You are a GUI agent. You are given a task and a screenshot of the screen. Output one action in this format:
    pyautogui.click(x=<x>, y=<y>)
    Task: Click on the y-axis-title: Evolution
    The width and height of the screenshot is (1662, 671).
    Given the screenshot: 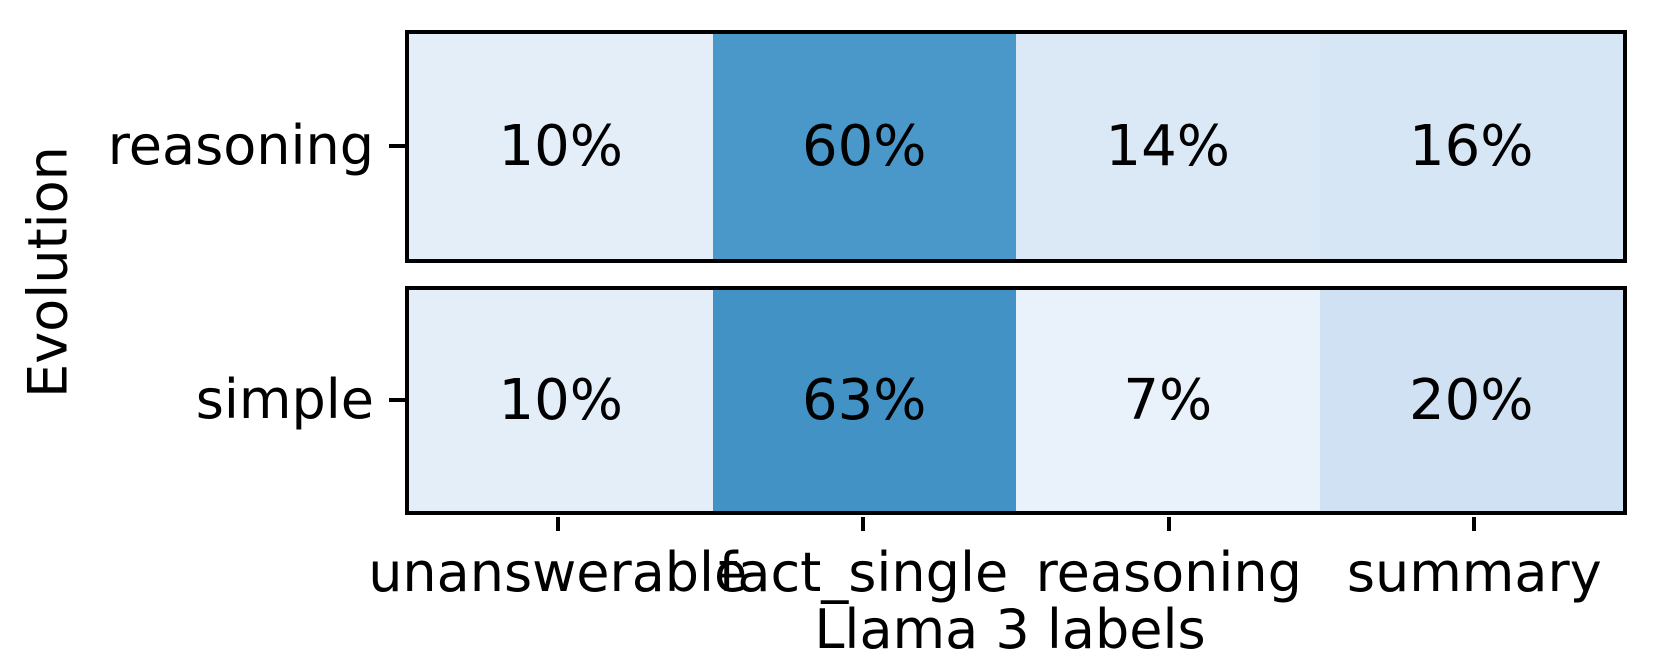 What is the action you would take?
    pyautogui.click(x=48, y=272)
    